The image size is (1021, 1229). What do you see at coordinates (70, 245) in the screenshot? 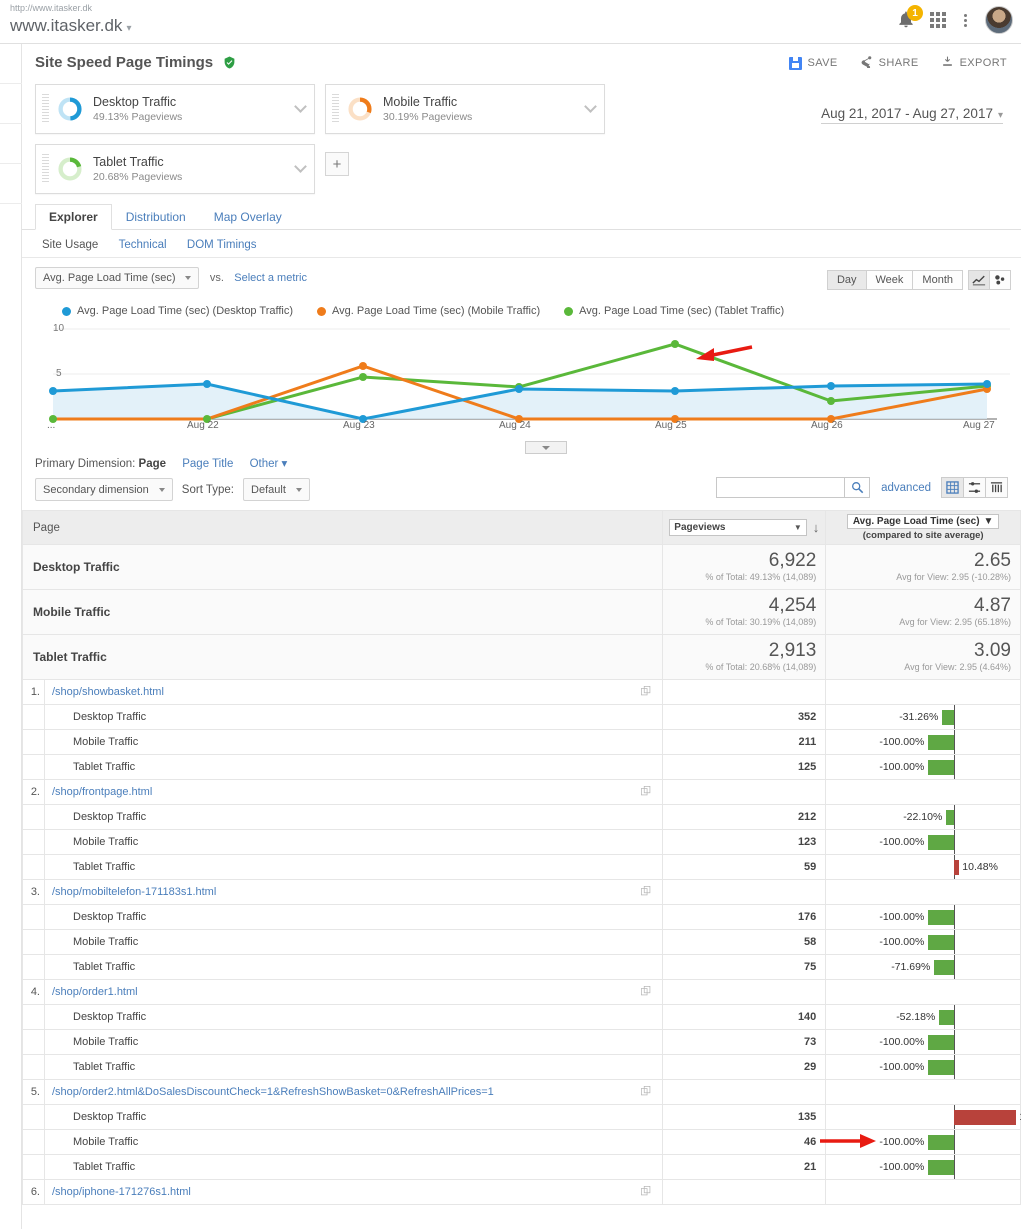
I see `subtab-site-usage: Site Usage` at bounding box center [70, 245].